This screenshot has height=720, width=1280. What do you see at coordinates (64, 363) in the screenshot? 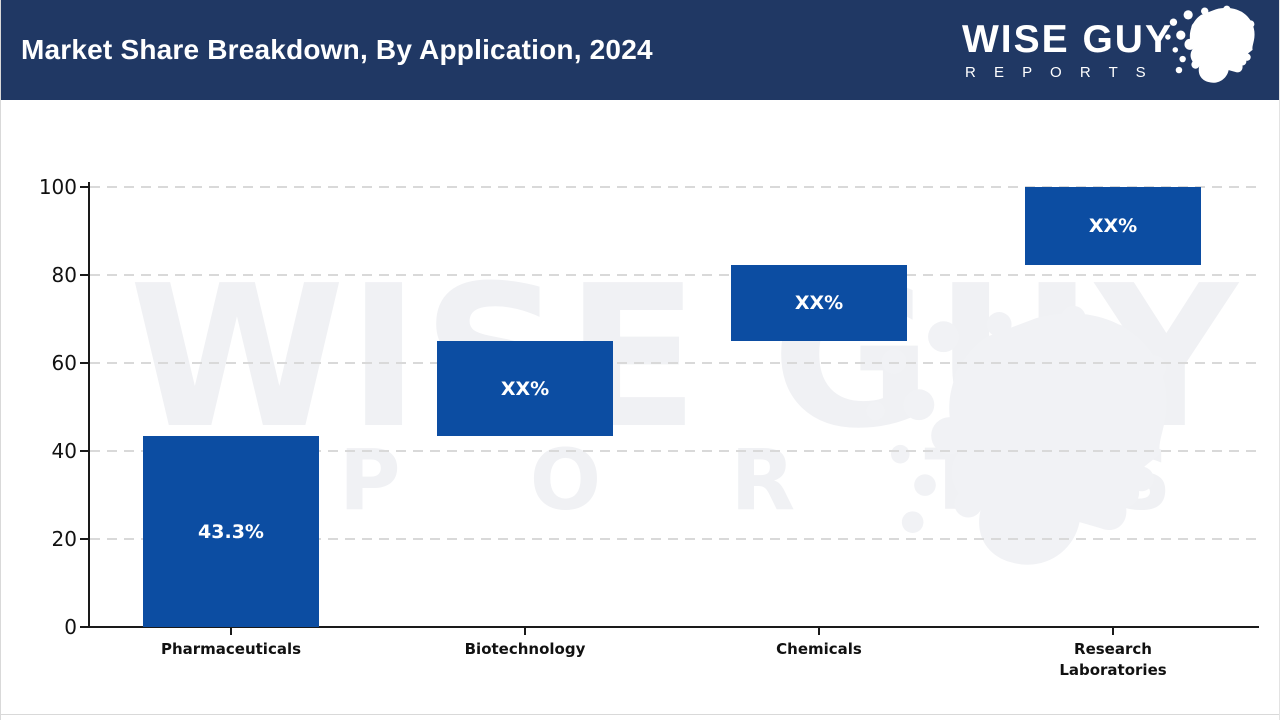
I see `y-tick-label-60: 60` at bounding box center [64, 363].